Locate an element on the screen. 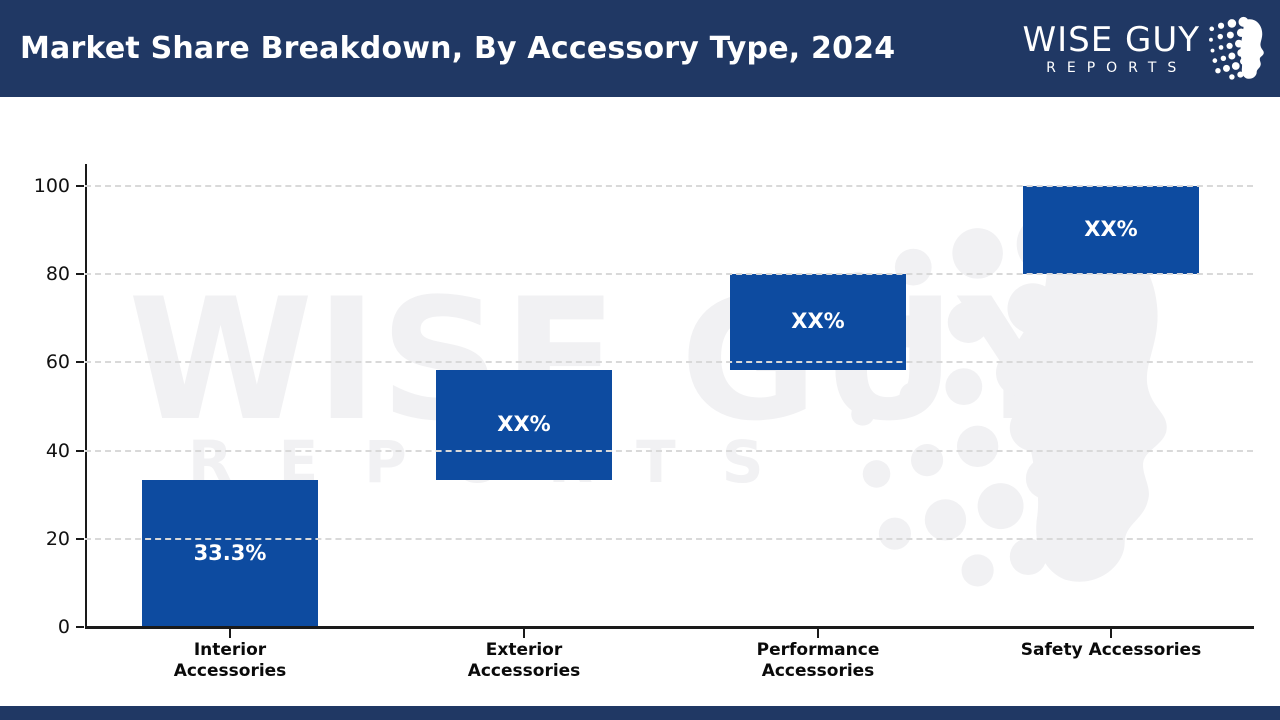 The height and width of the screenshot is (720, 1280). footer-bar is located at coordinates (640, 713).